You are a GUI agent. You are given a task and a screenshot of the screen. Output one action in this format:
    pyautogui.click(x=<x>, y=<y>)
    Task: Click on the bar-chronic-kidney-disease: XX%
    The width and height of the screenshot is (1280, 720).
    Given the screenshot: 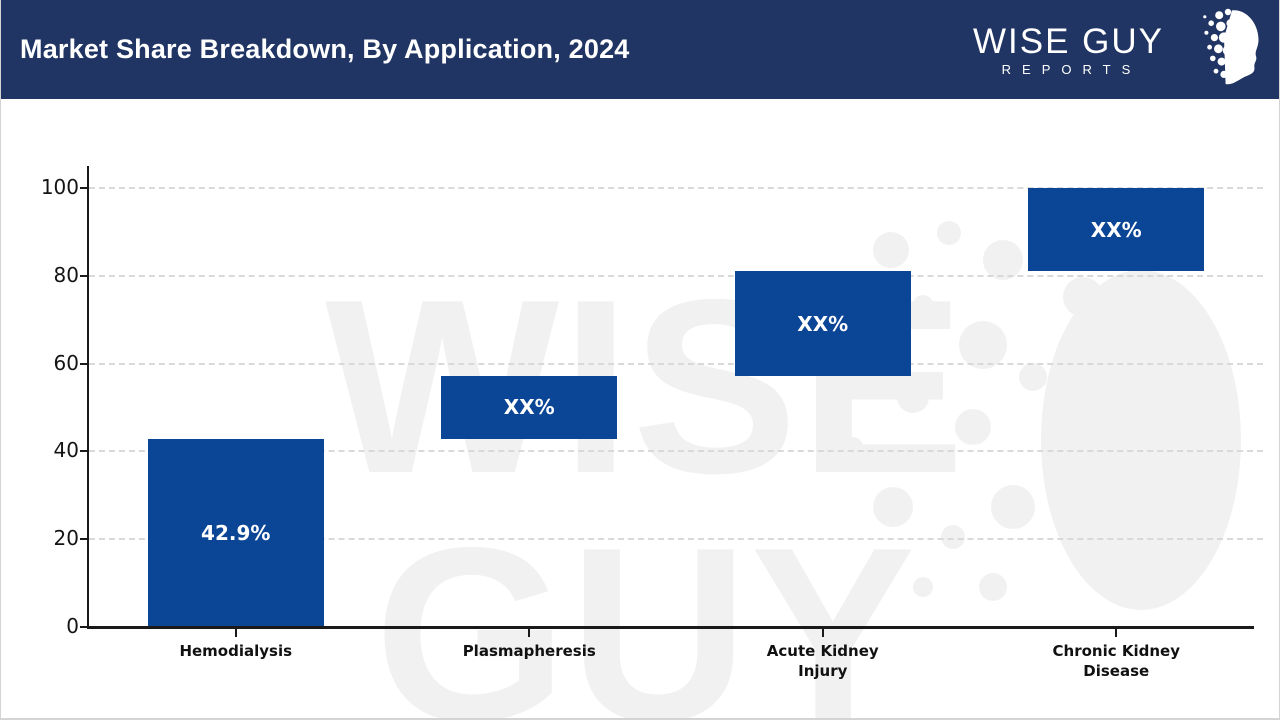 What is the action you would take?
    pyautogui.click(x=1116, y=230)
    